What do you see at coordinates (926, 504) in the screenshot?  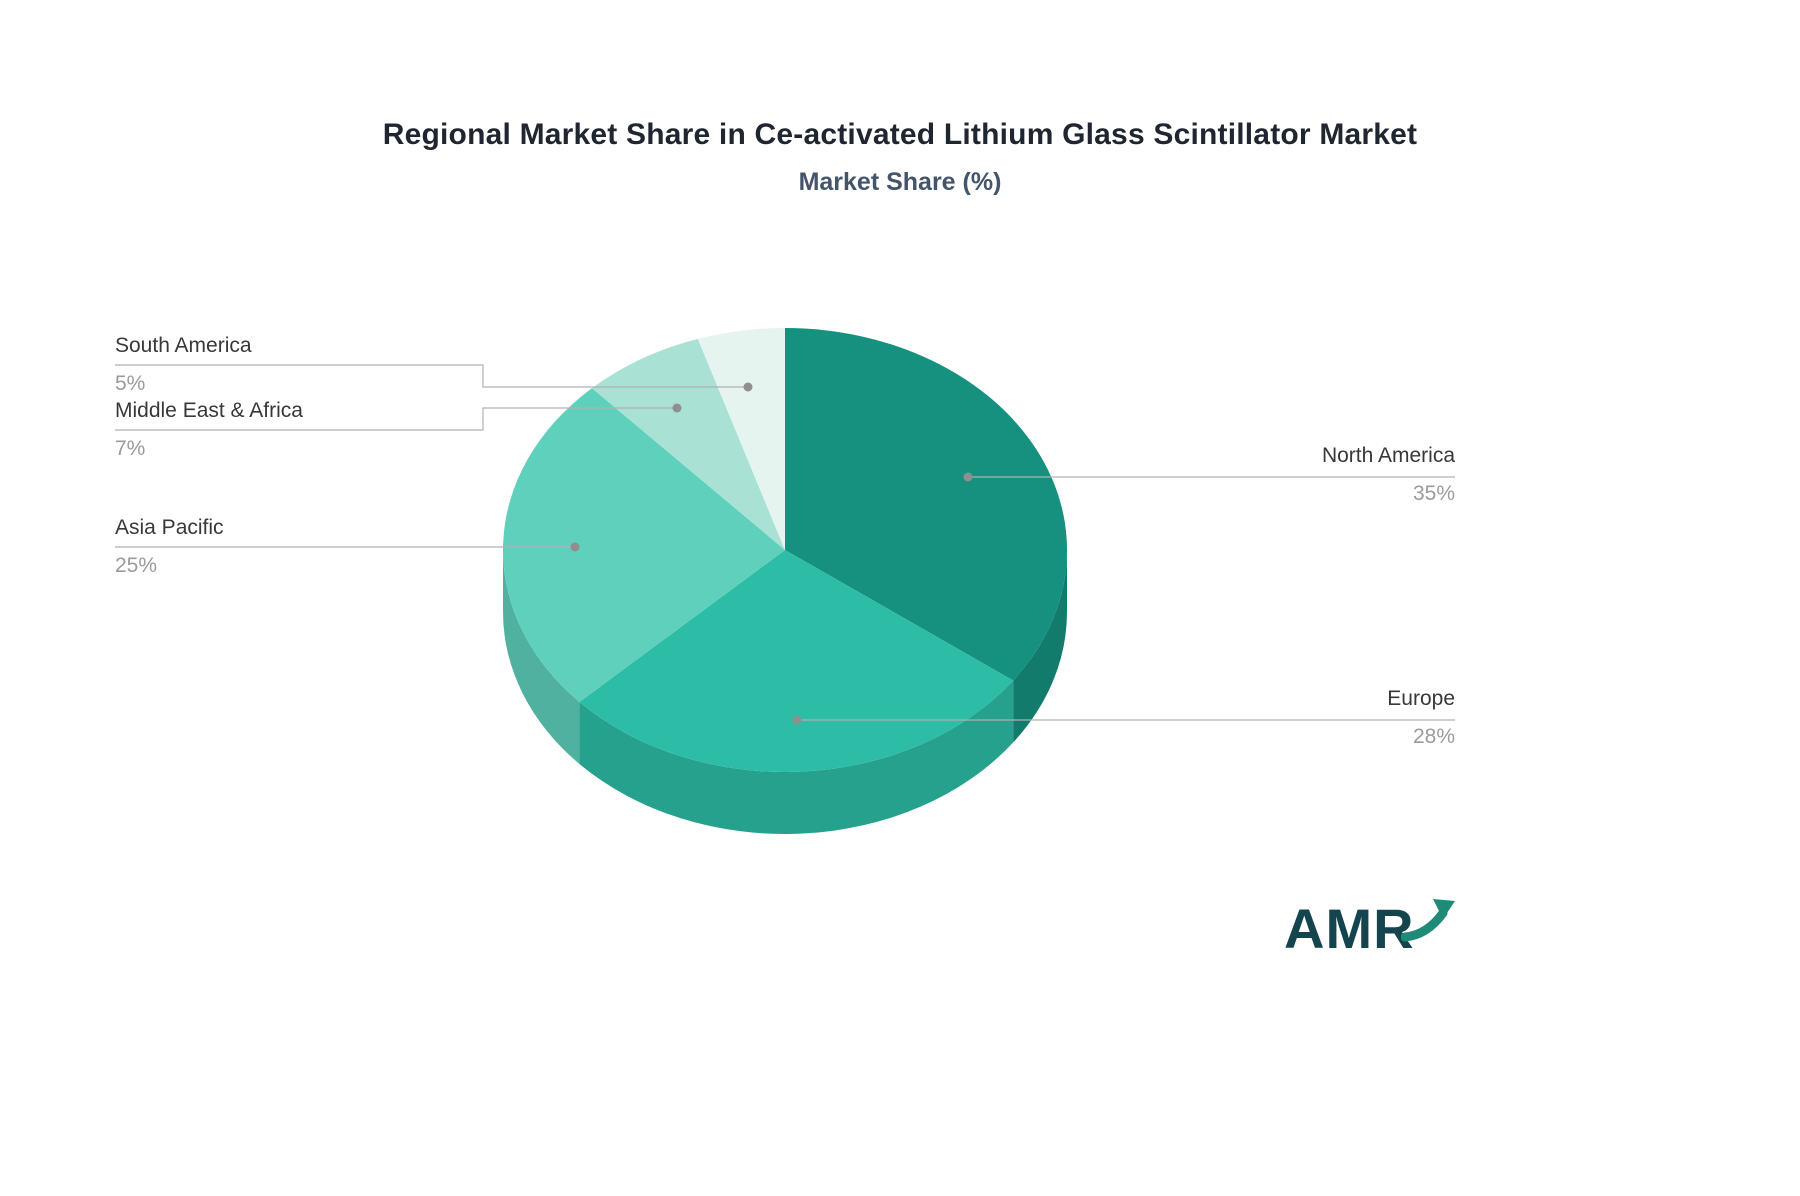 I see `slice-north-america` at bounding box center [926, 504].